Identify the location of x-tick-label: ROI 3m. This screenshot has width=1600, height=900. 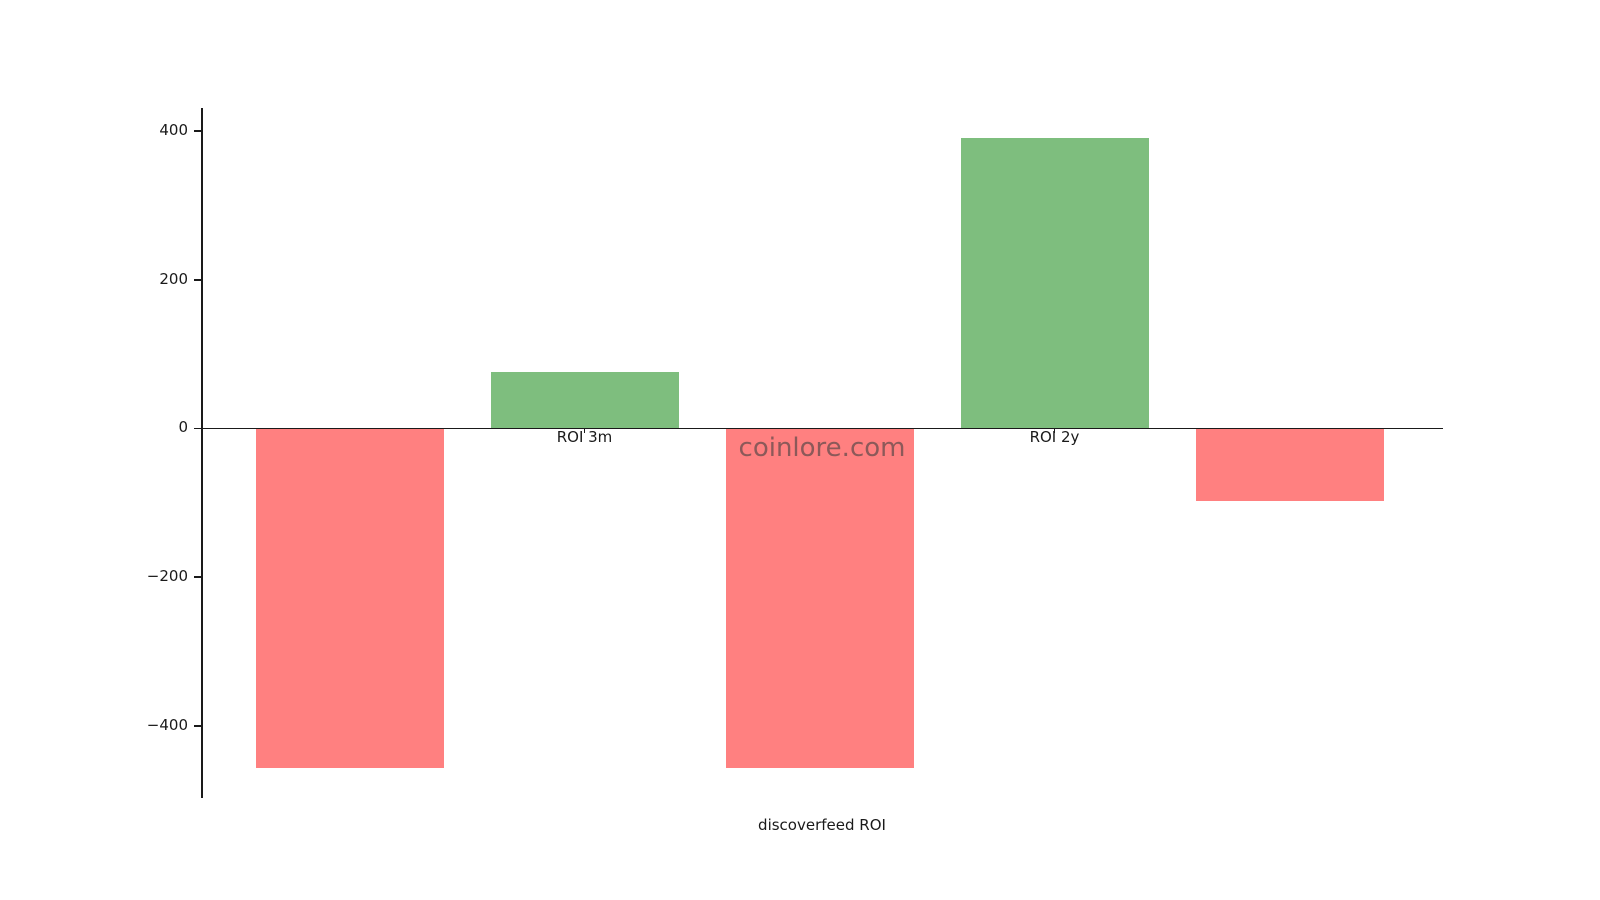
(584, 437).